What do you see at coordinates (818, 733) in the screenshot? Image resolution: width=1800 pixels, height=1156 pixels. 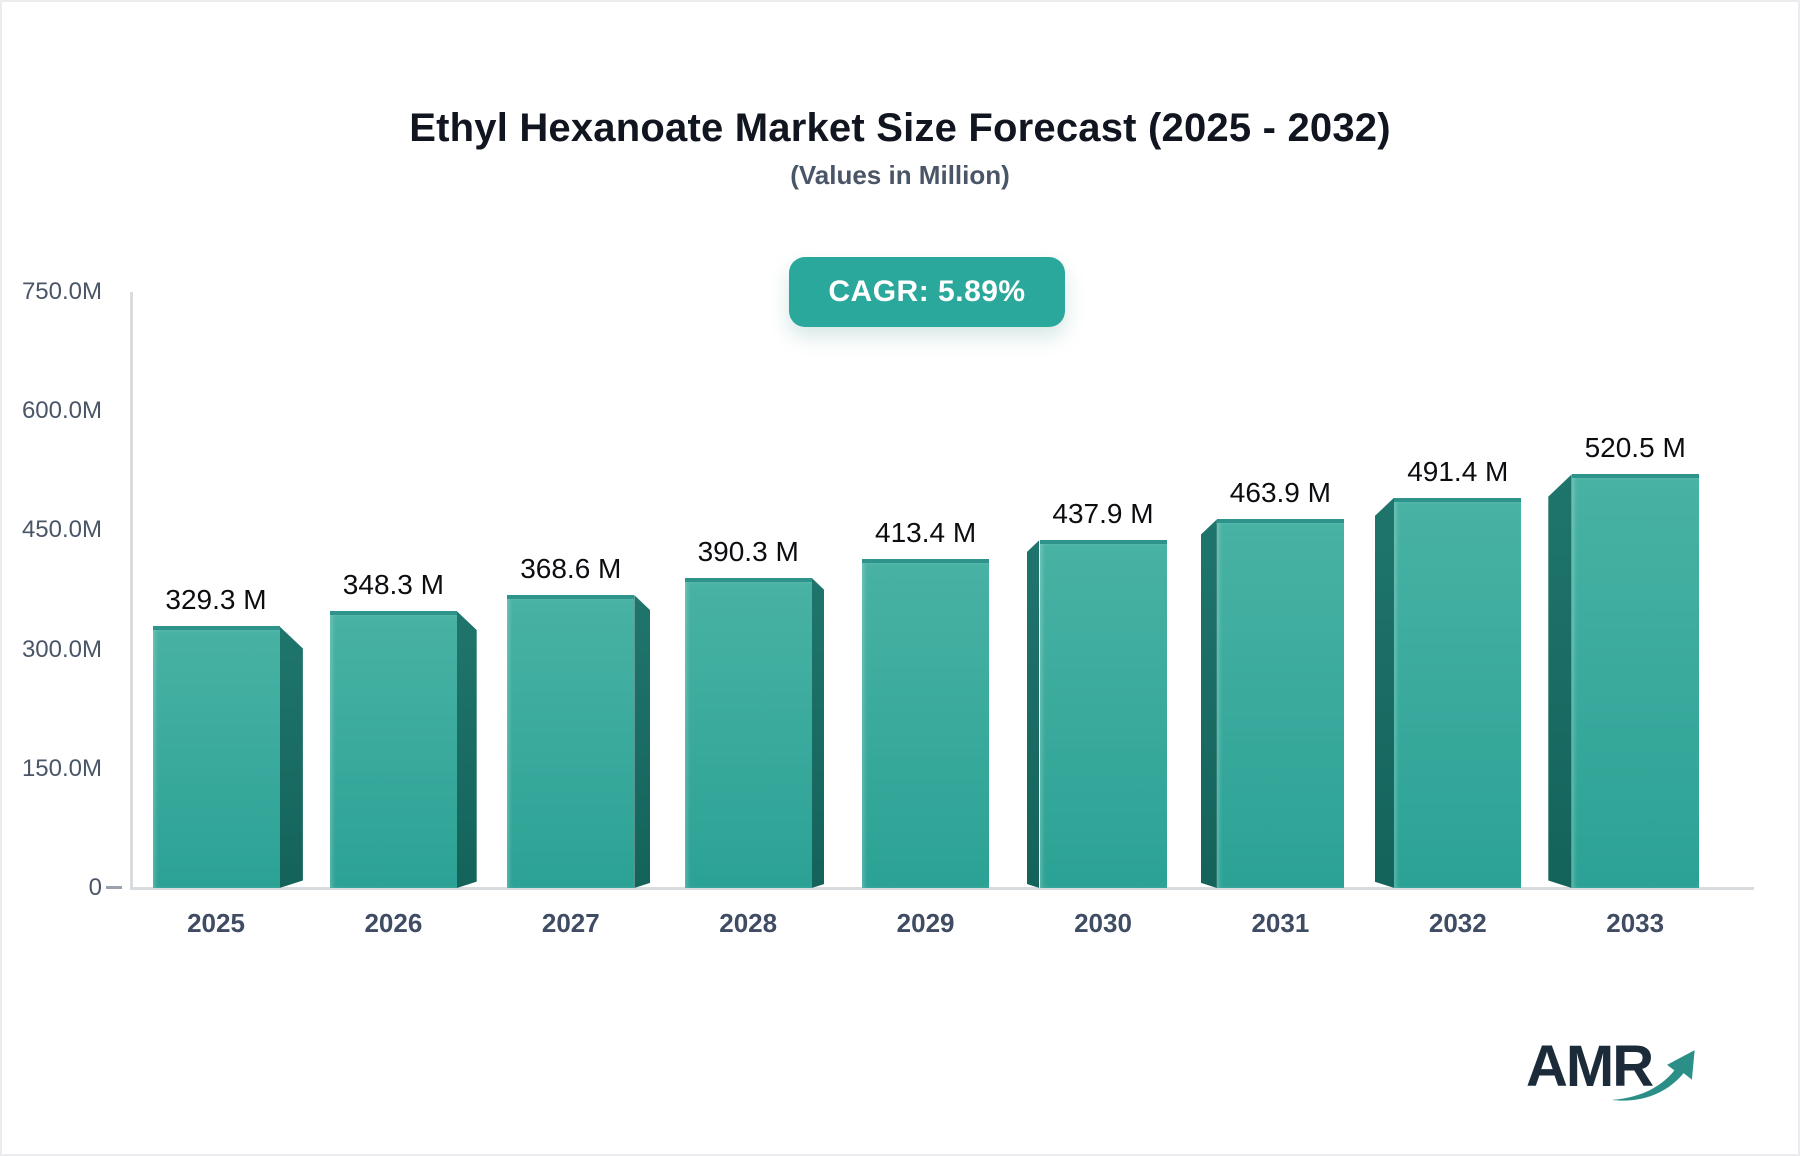 I see `bar-side-2028` at bounding box center [818, 733].